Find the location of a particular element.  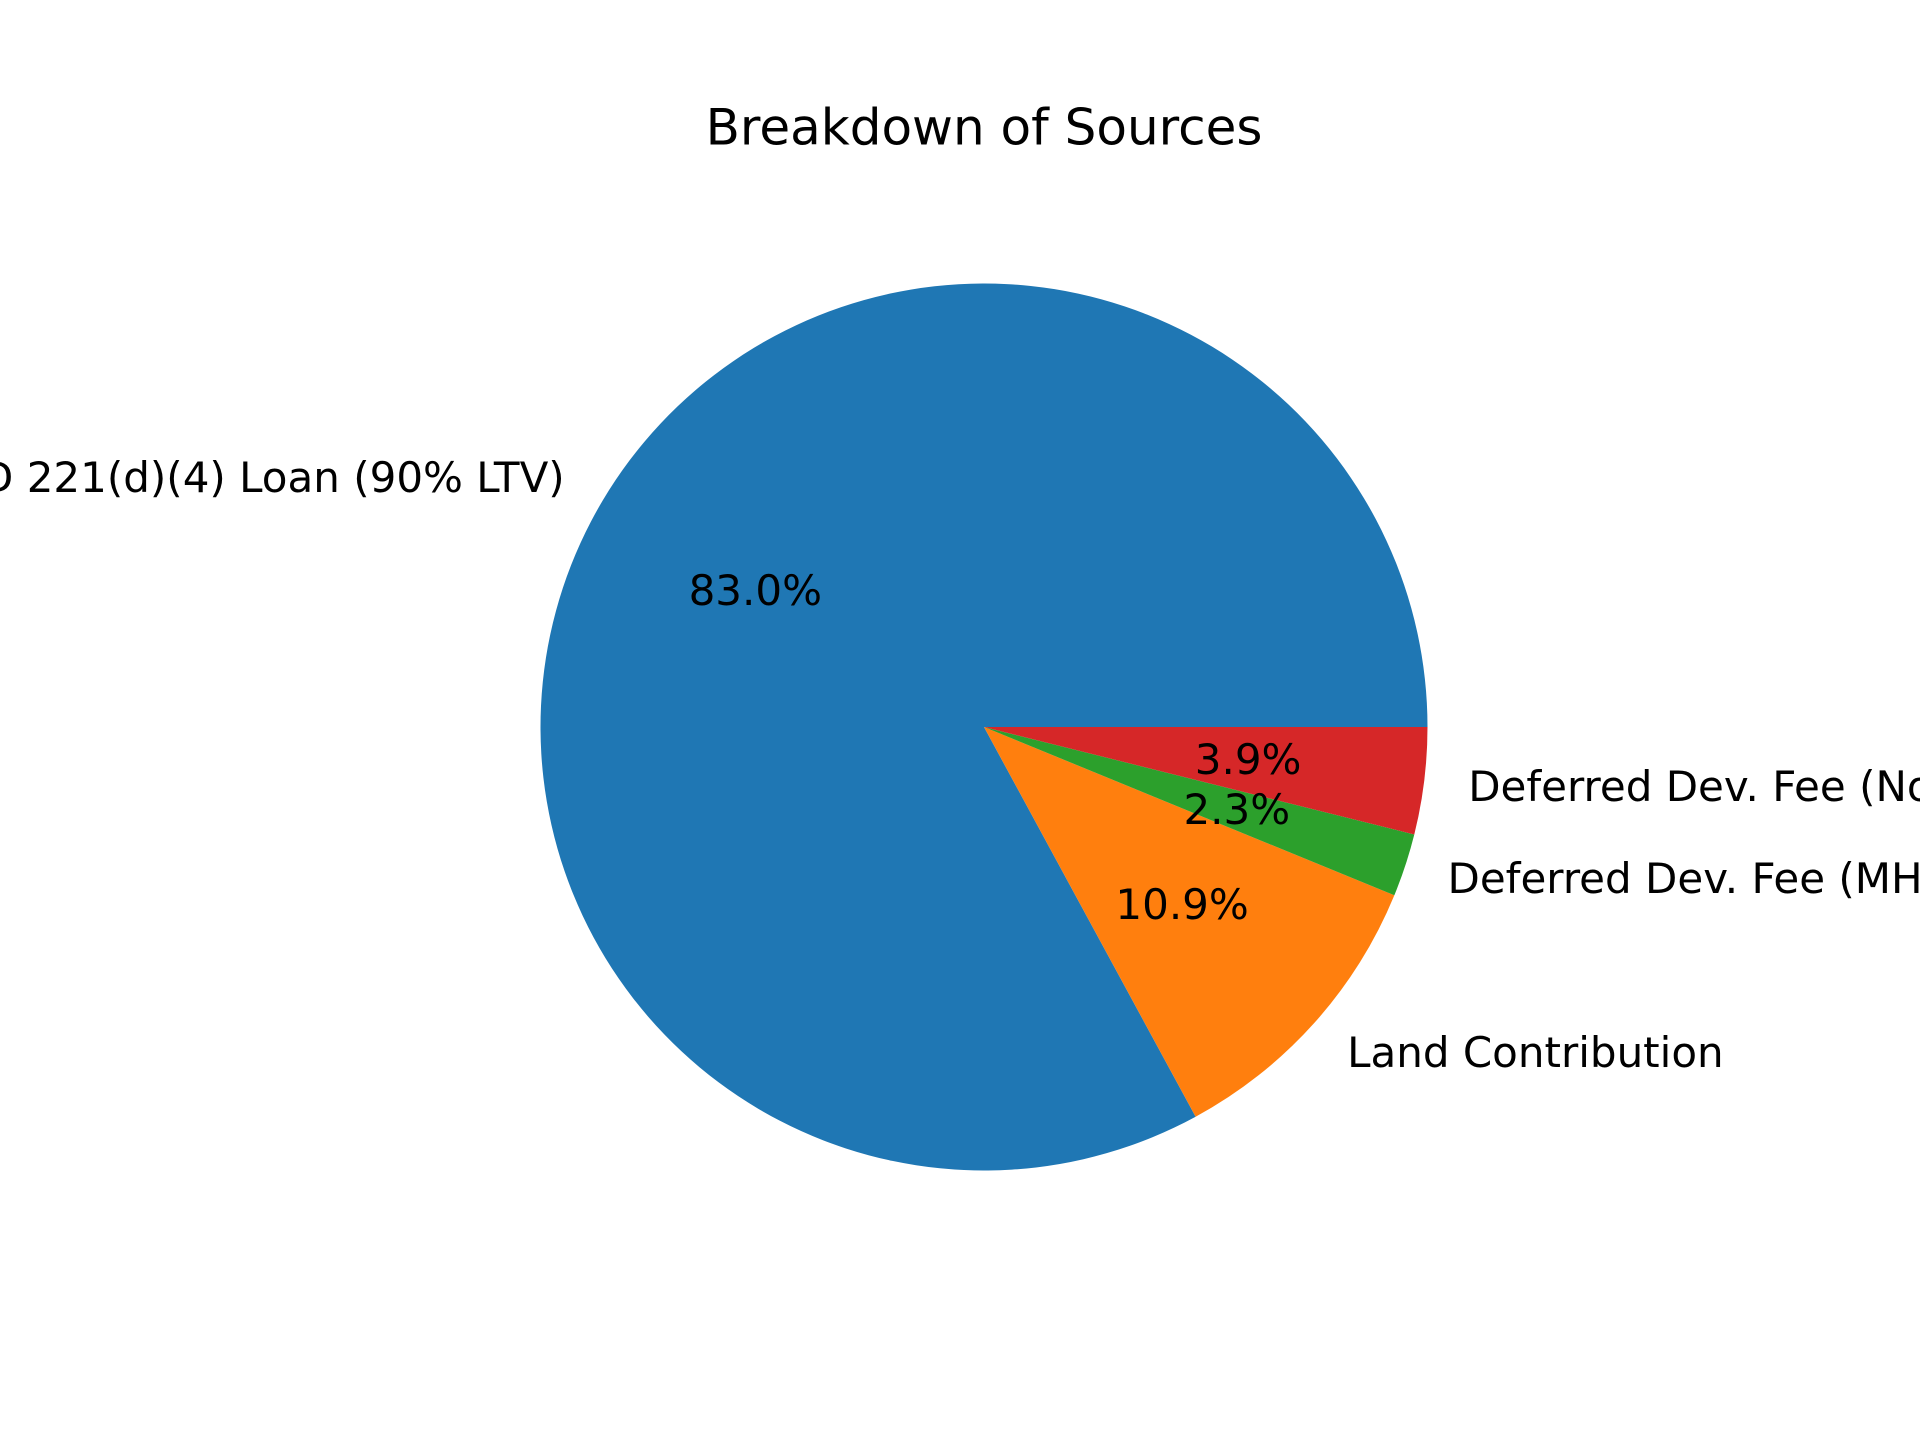

chart-title: Breakdown of Sources is located at coordinates (984, 127).